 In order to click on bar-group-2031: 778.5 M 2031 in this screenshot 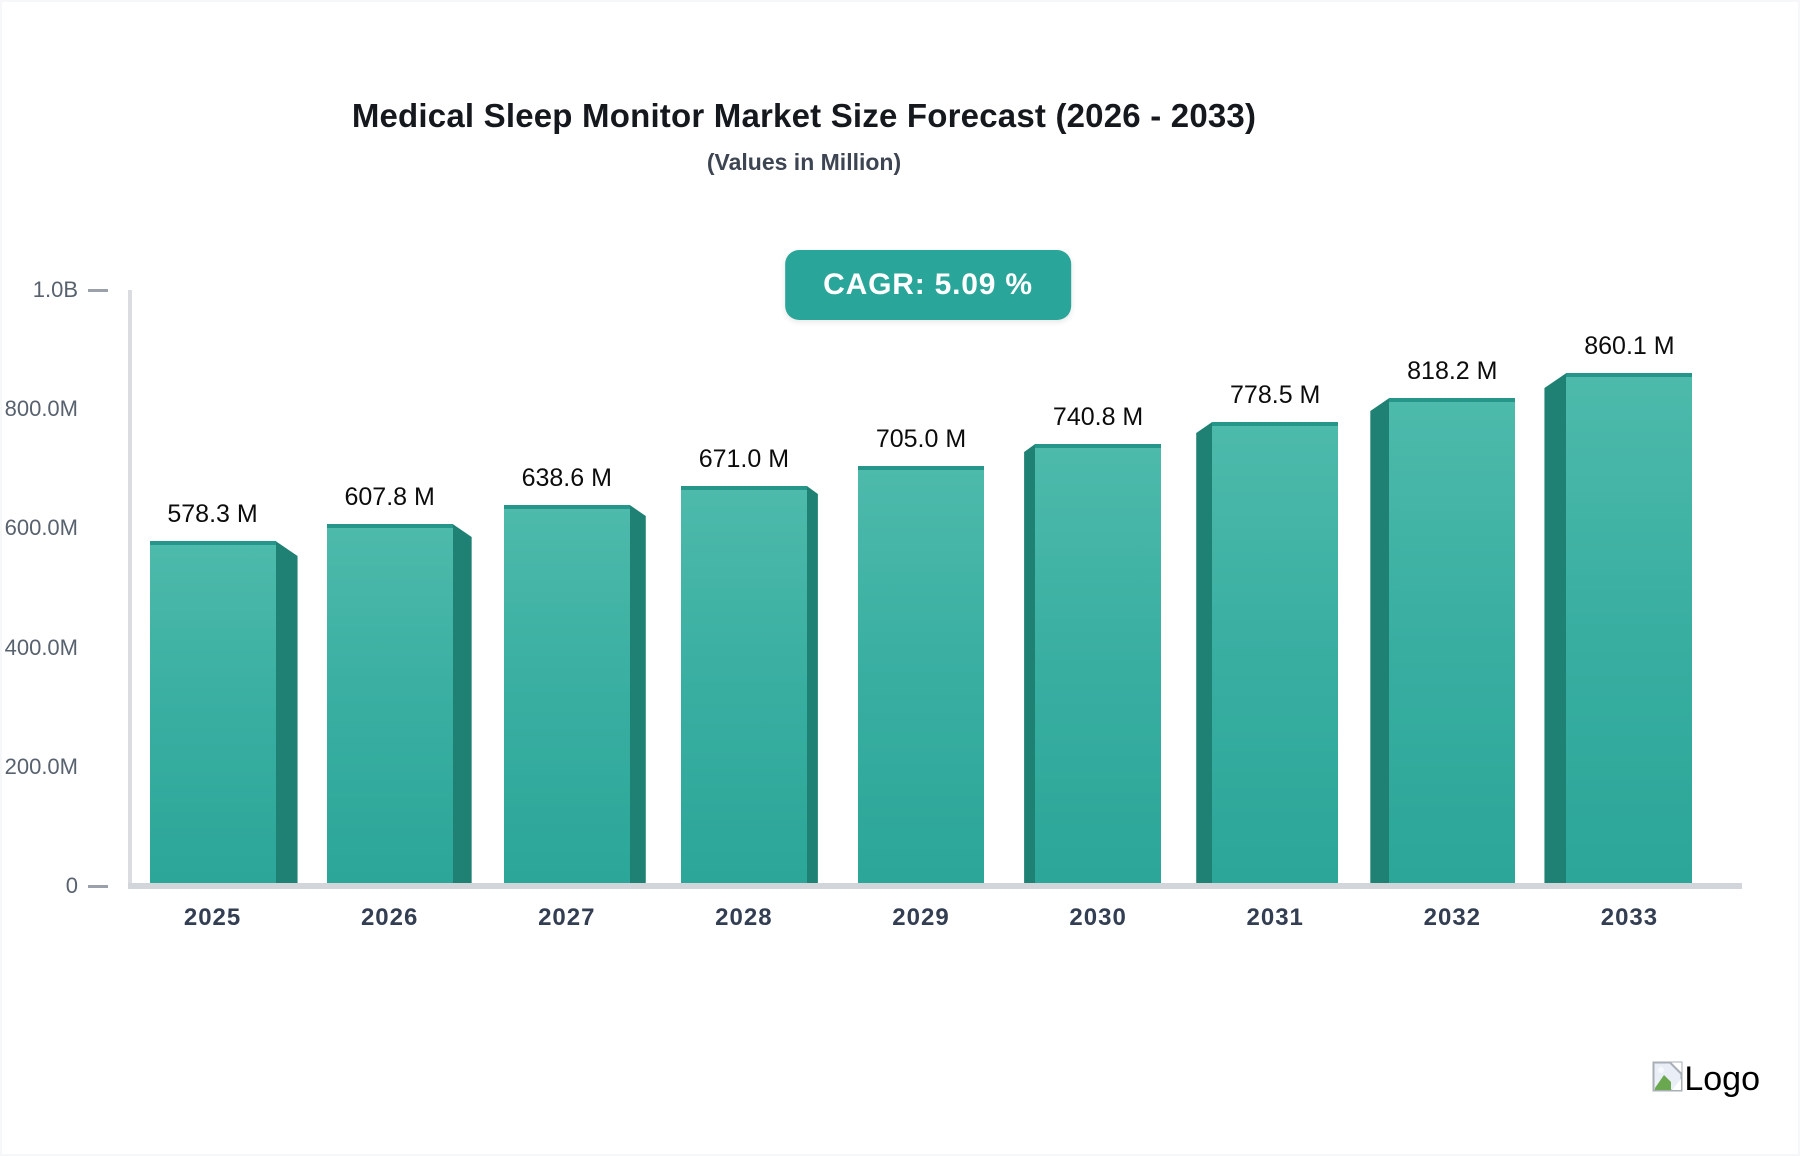, I will do `click(1275, 610)`.